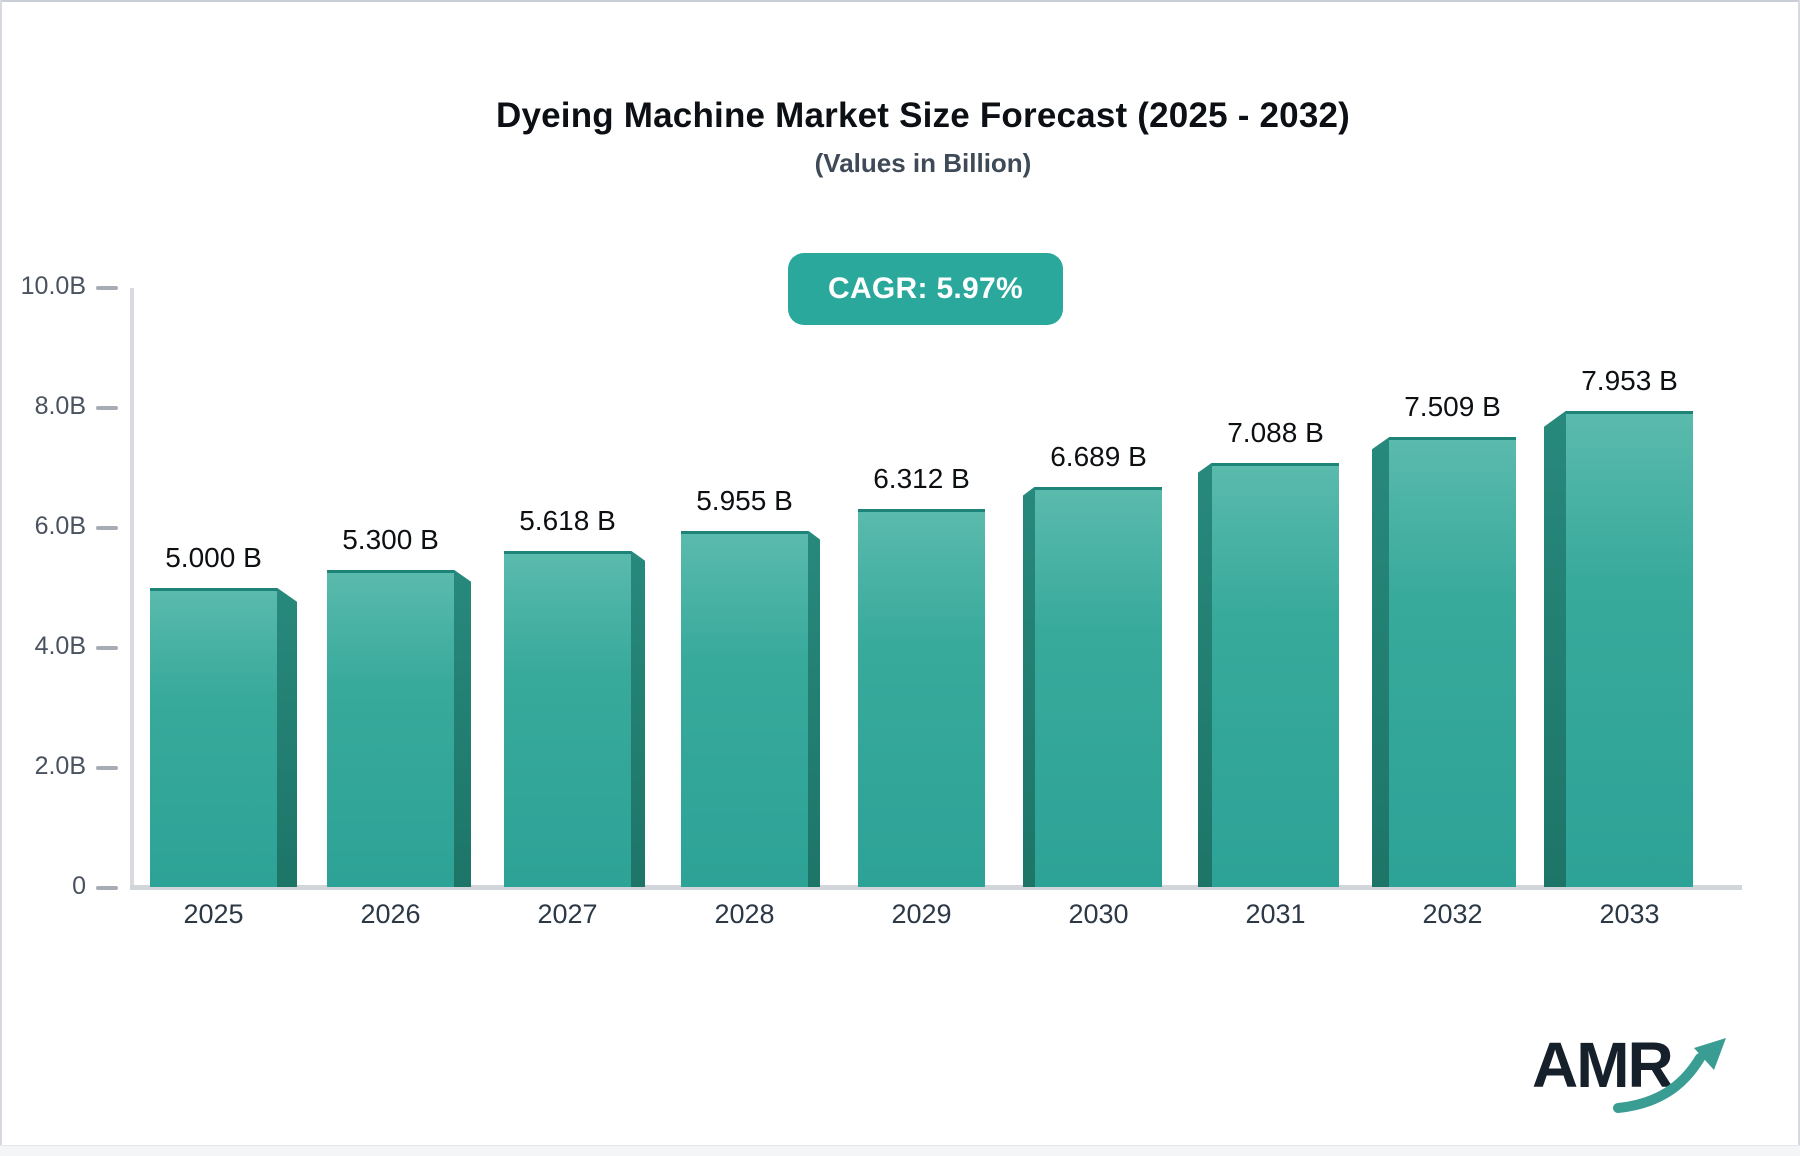  What do you see at coordinates (60, 525) in the screenshot?
I see `y-axis-tick-label: 6.0B` at bounding box center [60, 525].